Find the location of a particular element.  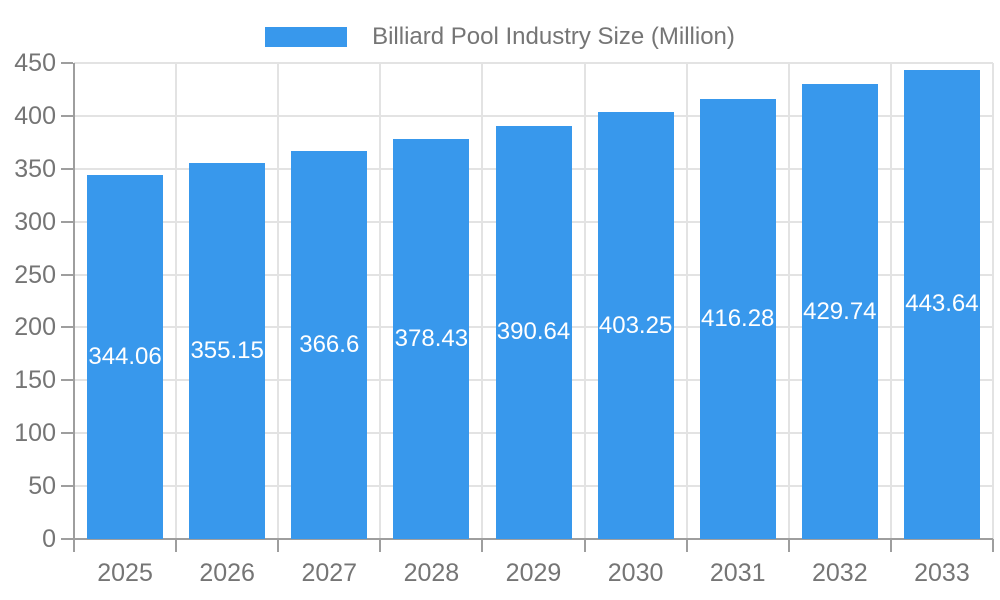

x-tick-label: 2031 is located at coordinates (737, 573).